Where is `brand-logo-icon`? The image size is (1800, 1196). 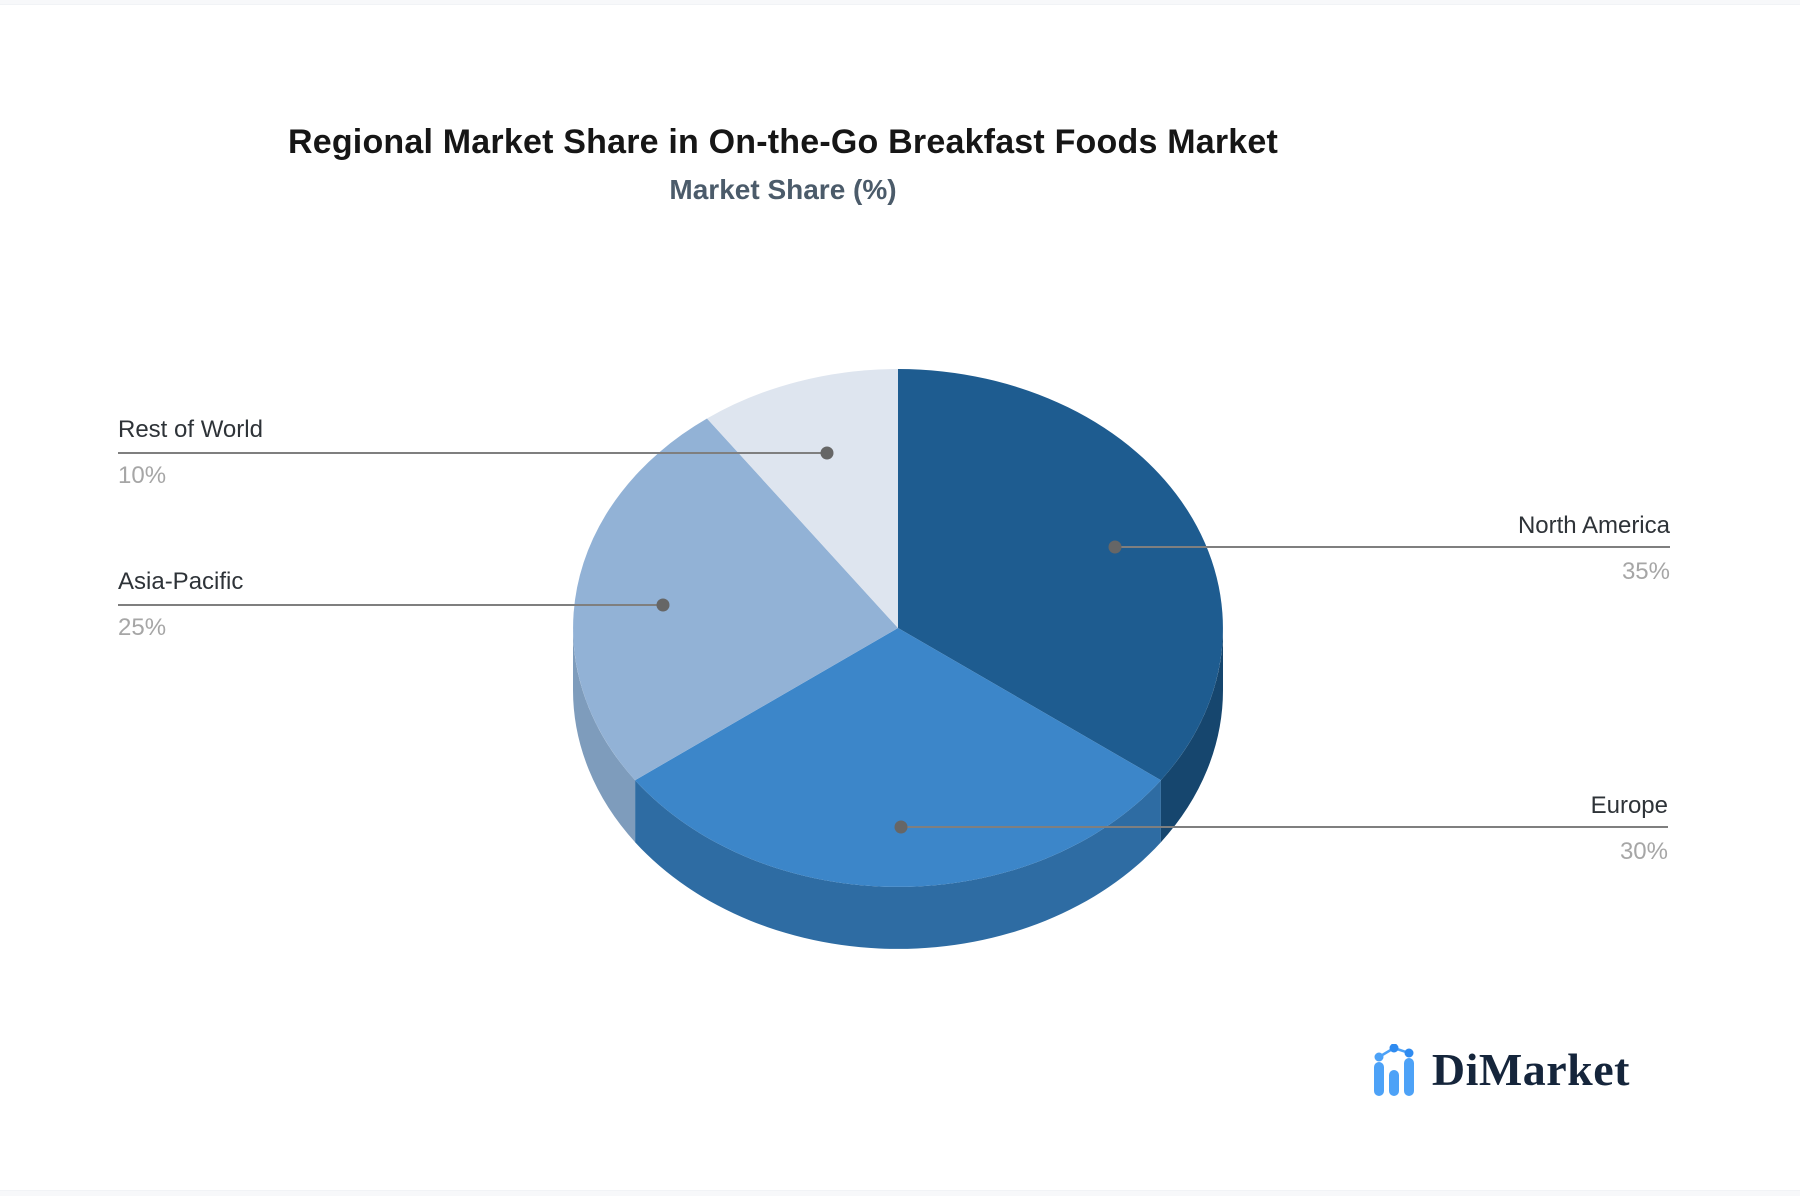
brand-logo-icon is located at coordinates (1393, 1070).